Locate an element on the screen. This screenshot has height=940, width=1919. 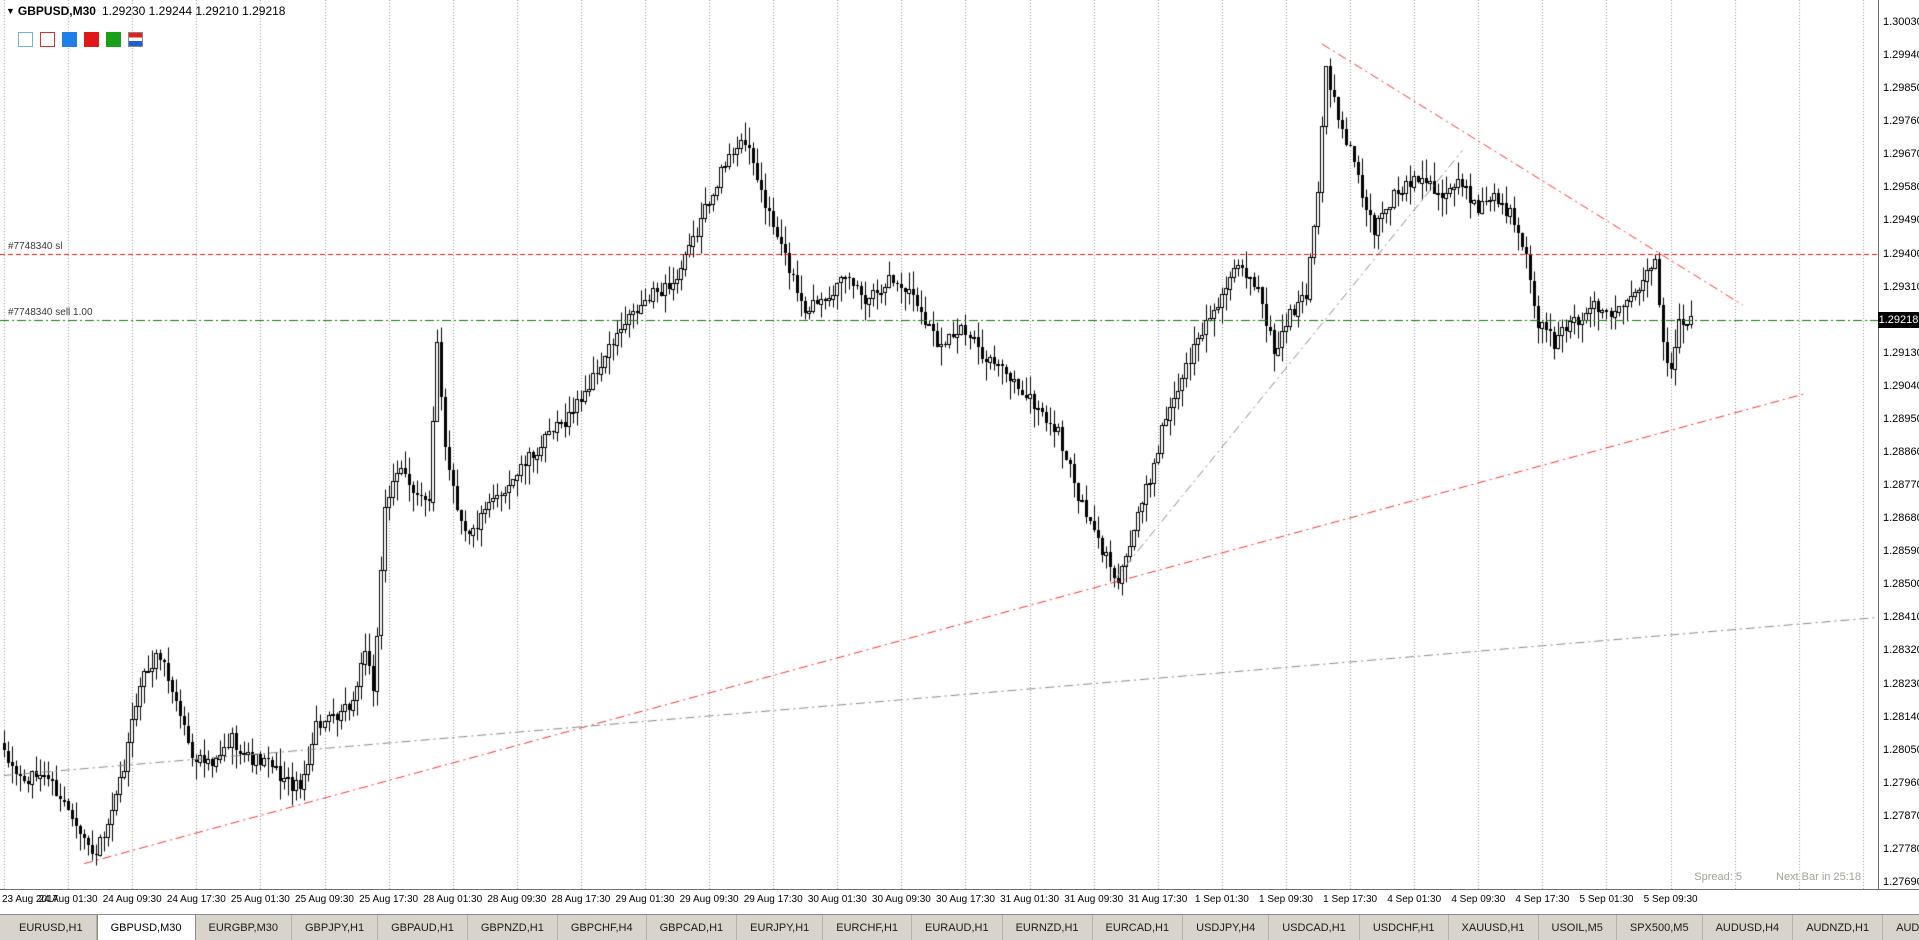
time-axis-label: 25 Aug 09:30 is located at coordinates (324, 899).